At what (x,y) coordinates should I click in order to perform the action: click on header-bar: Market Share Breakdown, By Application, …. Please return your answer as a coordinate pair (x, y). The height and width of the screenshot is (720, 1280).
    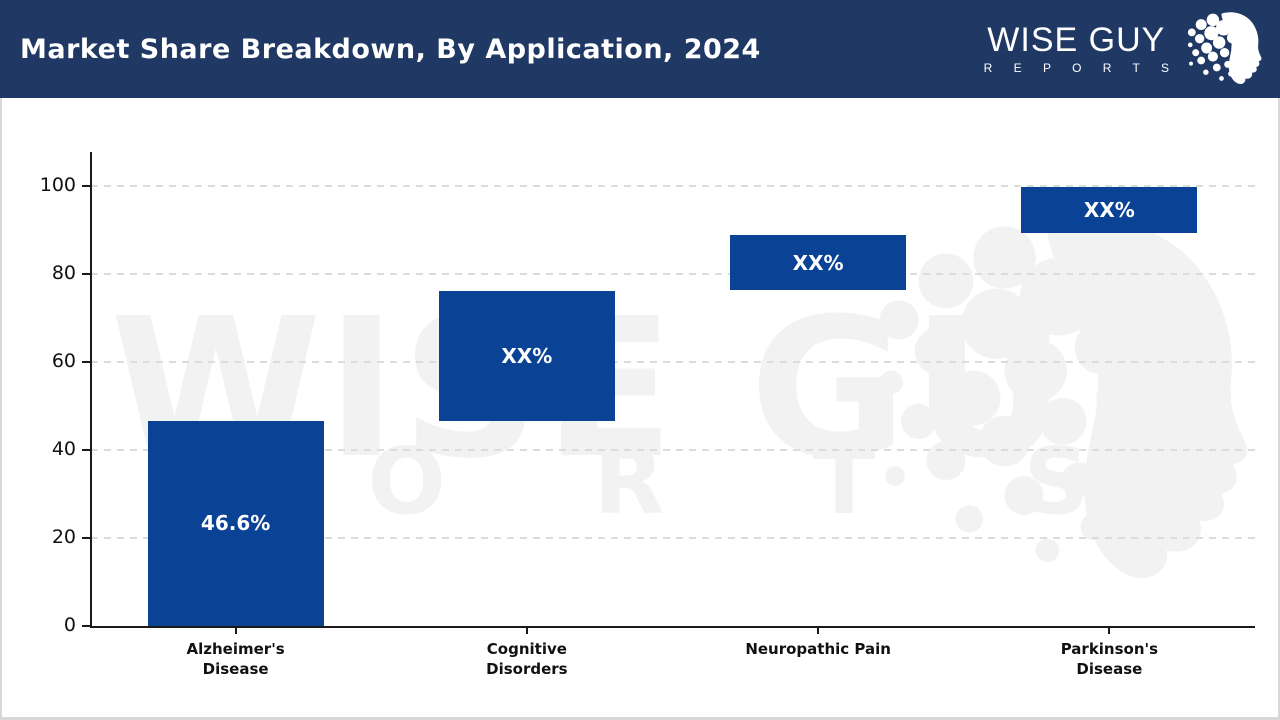
    Looking at the image, I should click on (640, 49).